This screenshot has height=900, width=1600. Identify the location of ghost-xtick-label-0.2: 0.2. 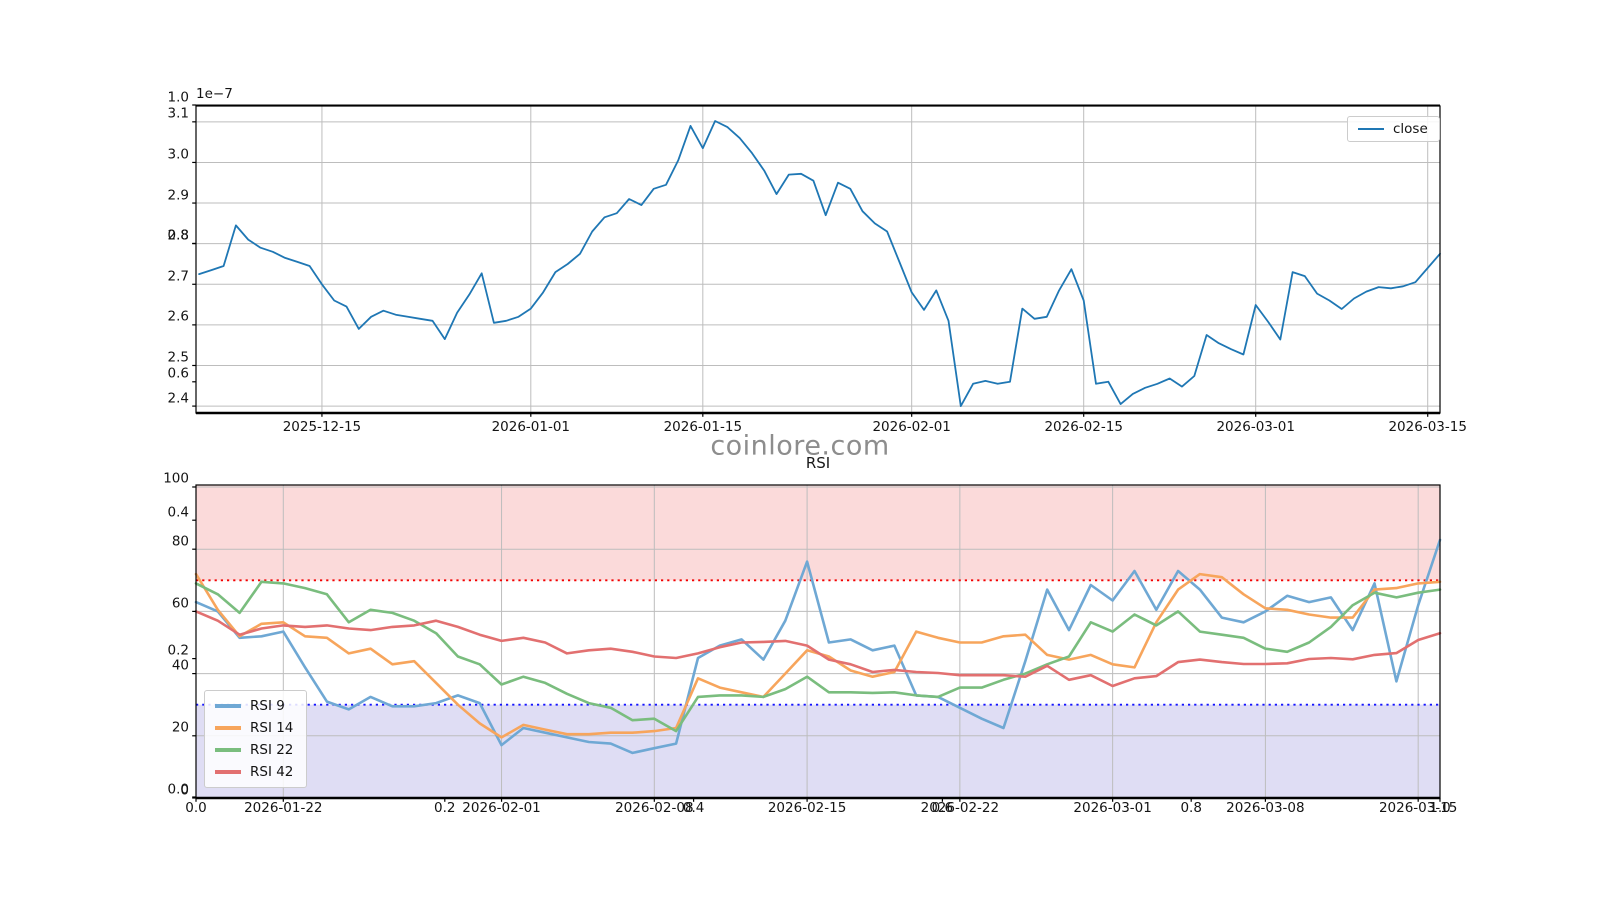
(445, 807).